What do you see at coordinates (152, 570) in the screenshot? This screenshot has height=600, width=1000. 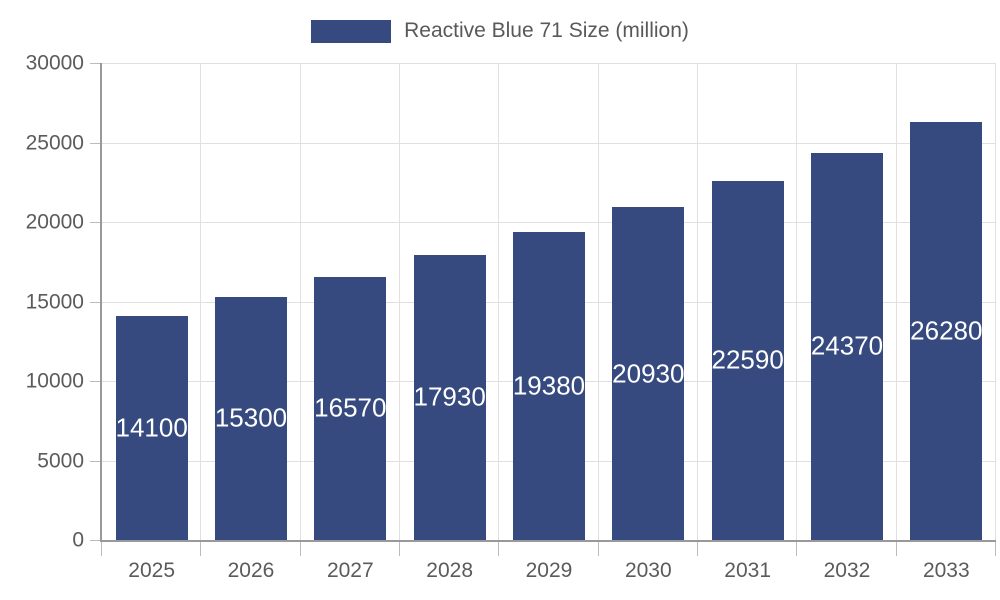 I see `x-tick-label: 2025` at bounding box center [152, 570].